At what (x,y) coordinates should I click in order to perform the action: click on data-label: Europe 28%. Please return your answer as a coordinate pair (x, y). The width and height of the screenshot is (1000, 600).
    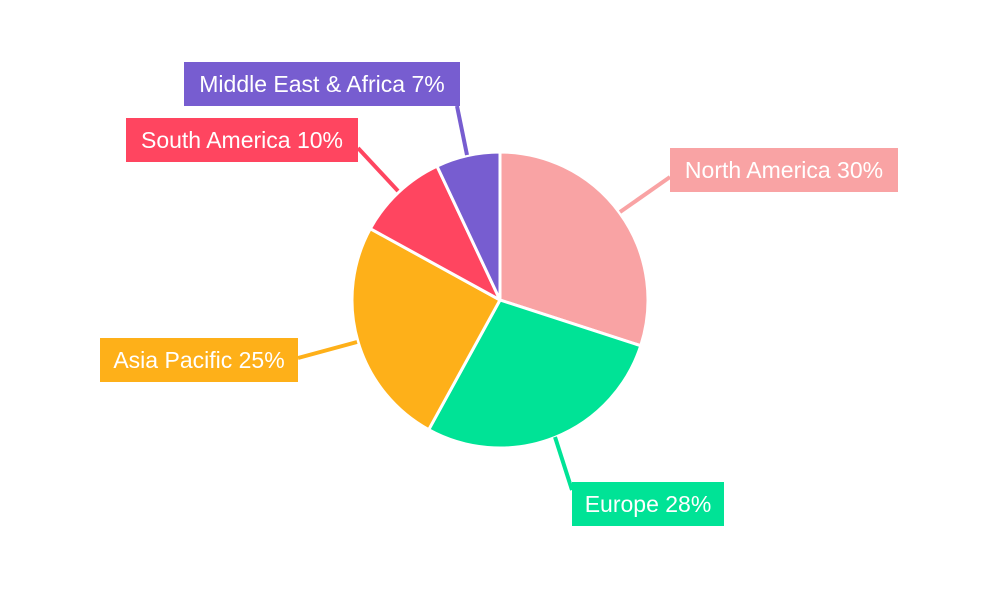
    Looking at the image, I should click on (648, 504).